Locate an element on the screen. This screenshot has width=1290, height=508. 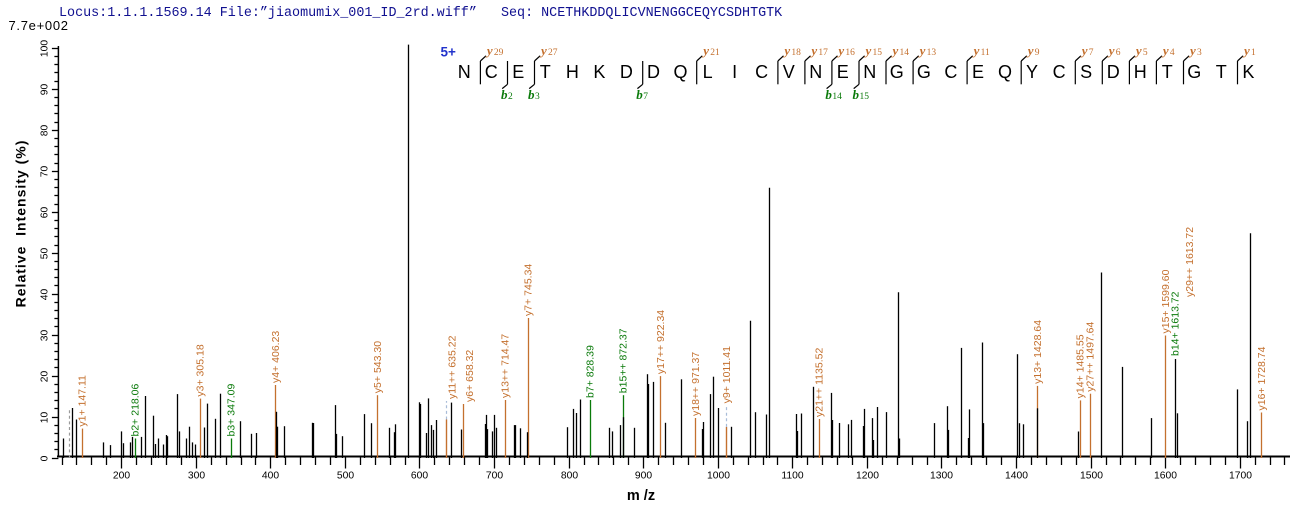
svg-text: 7.7e+002 is located at coordinates (39, 25).